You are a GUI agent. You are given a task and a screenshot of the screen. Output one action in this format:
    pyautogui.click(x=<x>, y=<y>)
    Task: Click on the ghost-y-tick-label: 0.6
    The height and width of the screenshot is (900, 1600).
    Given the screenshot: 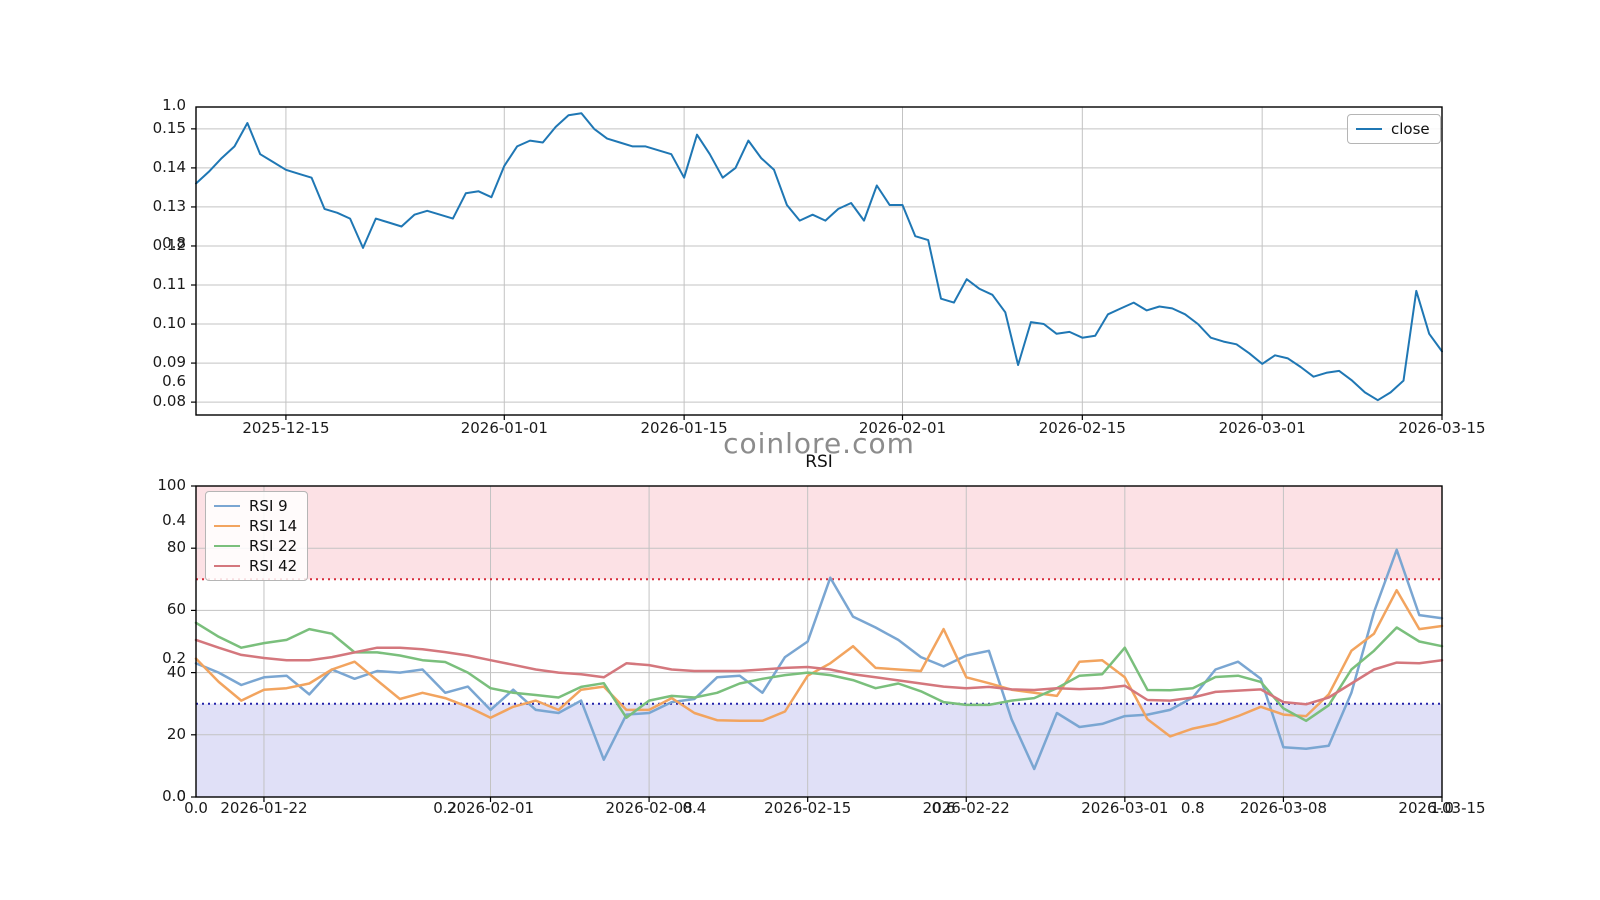 What is the action you would take?
    pyautogui.click(x=174, y=381)
    